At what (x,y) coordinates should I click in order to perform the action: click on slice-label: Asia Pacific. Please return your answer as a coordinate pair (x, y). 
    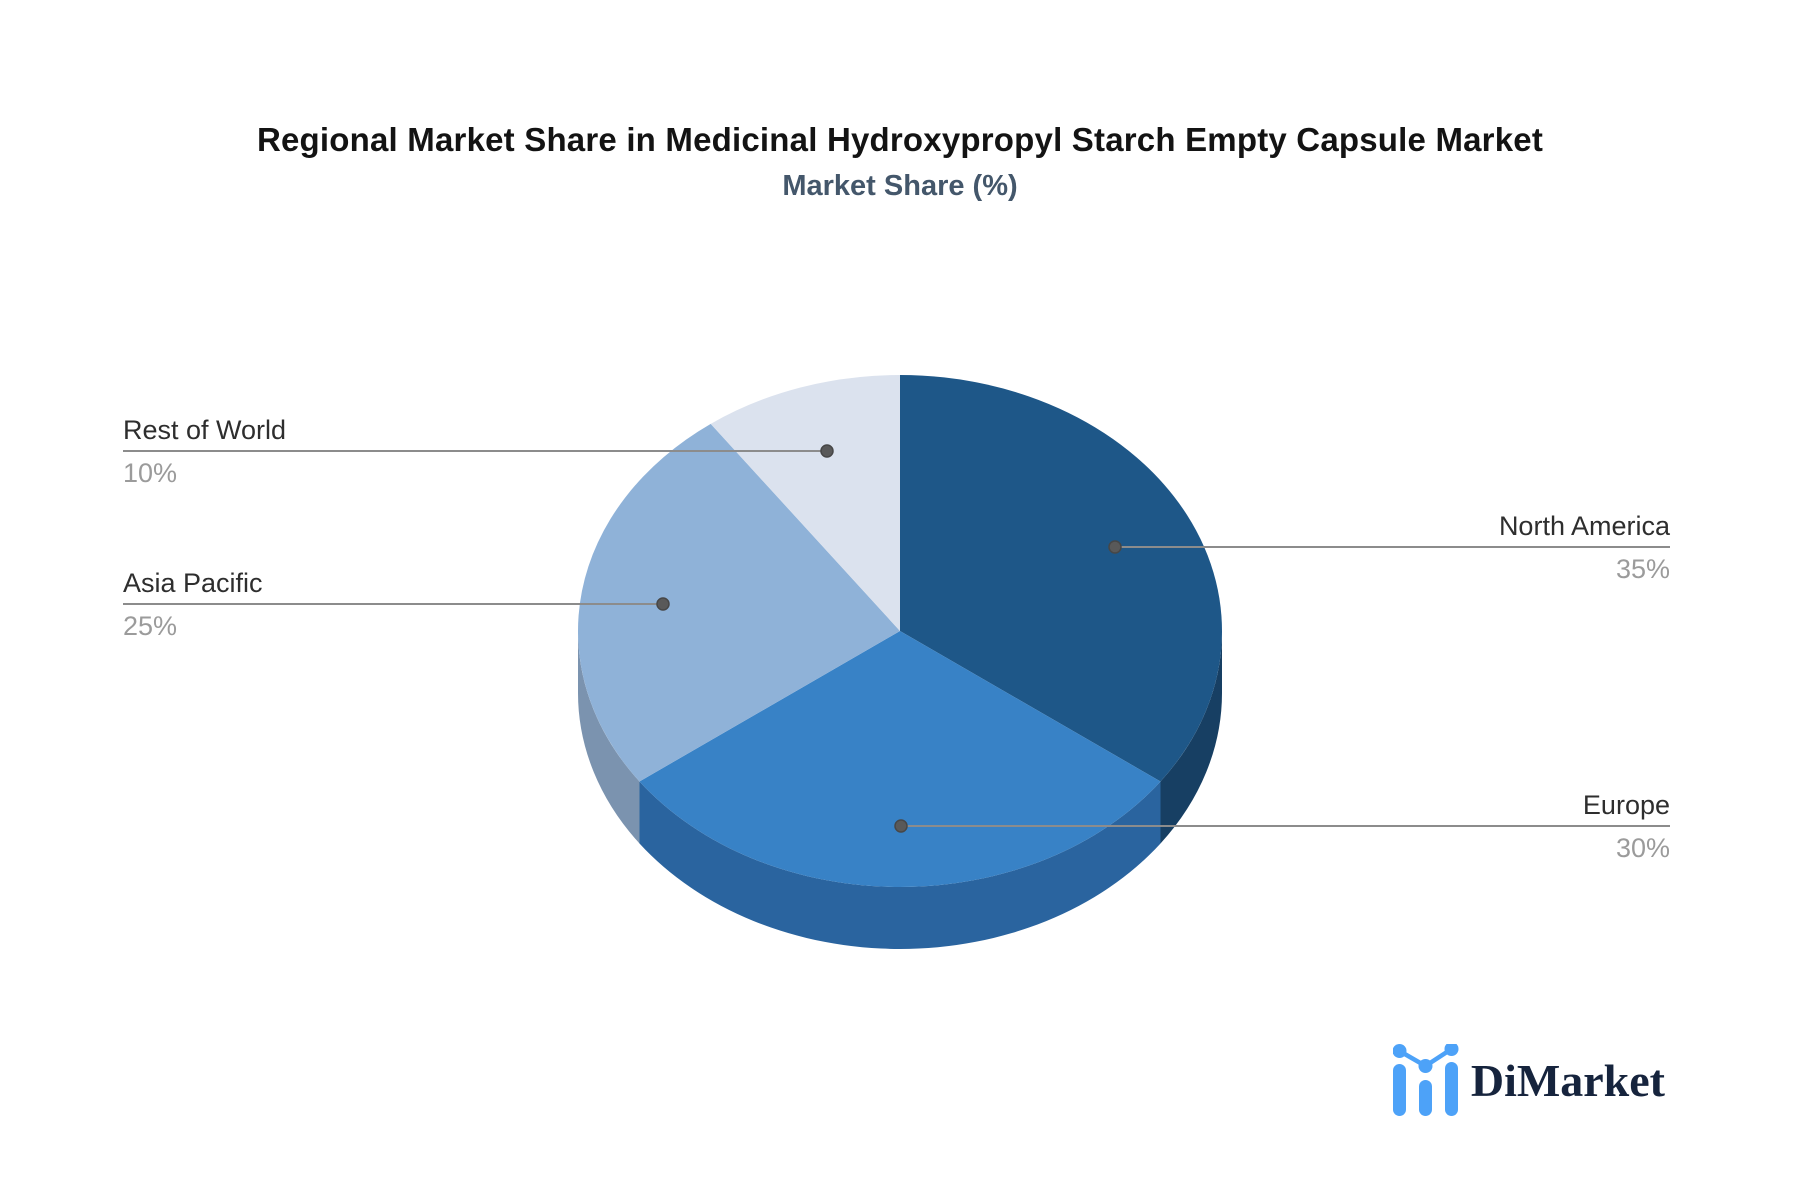
    Looking at the image, I should click on (193, 583).